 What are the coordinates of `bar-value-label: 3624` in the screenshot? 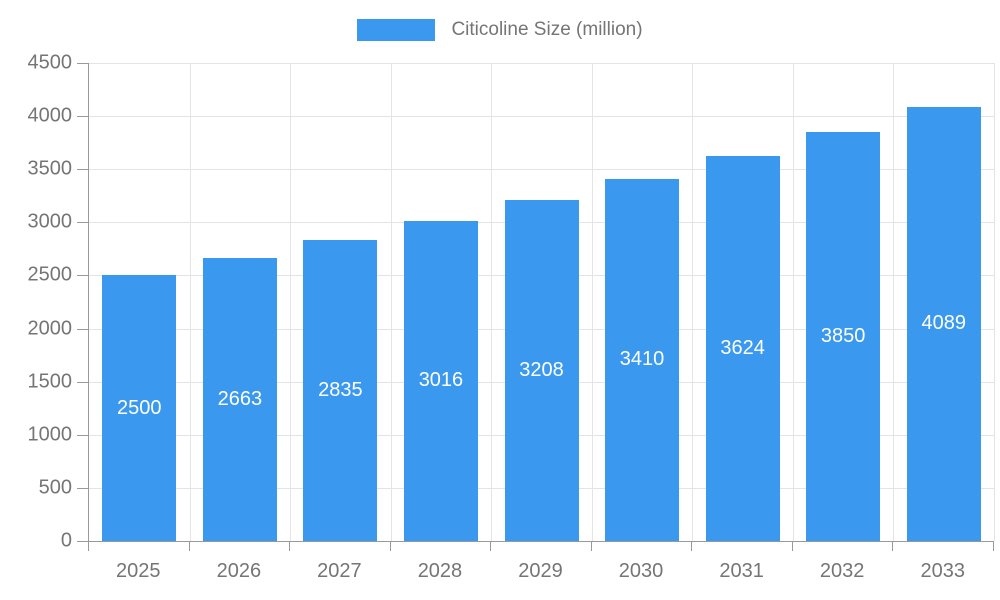 It's located at (742, 348).